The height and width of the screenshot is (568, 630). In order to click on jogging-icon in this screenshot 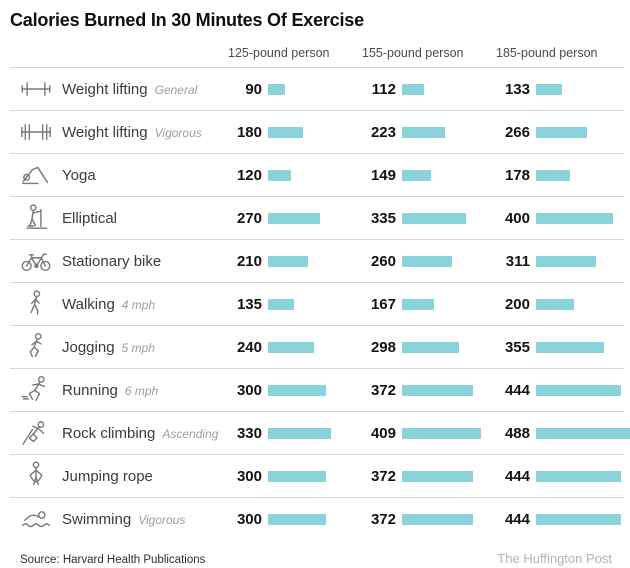, I will do `click(36, 347)`.